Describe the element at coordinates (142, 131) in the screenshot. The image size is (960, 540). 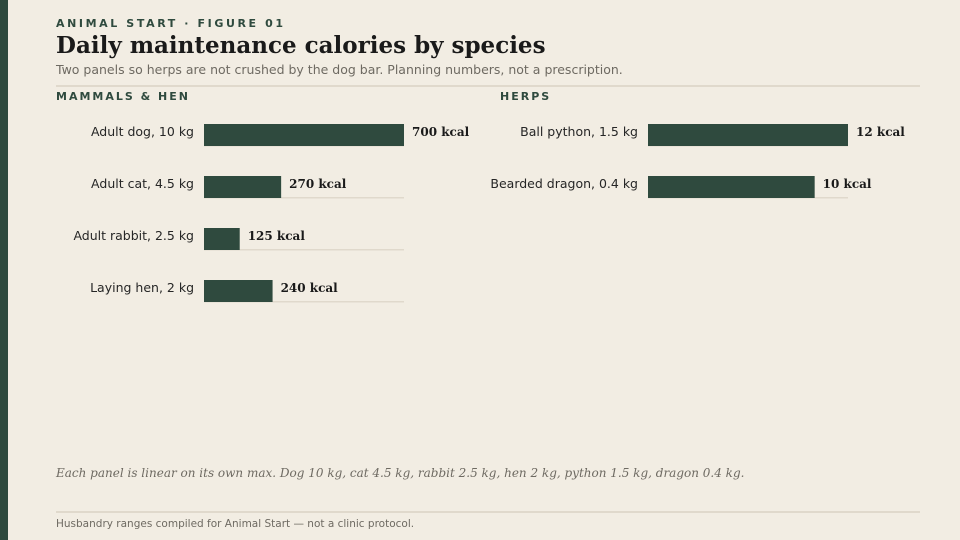
I see `category-label-mammals-0: Adult dog, 10 kg` at that location.